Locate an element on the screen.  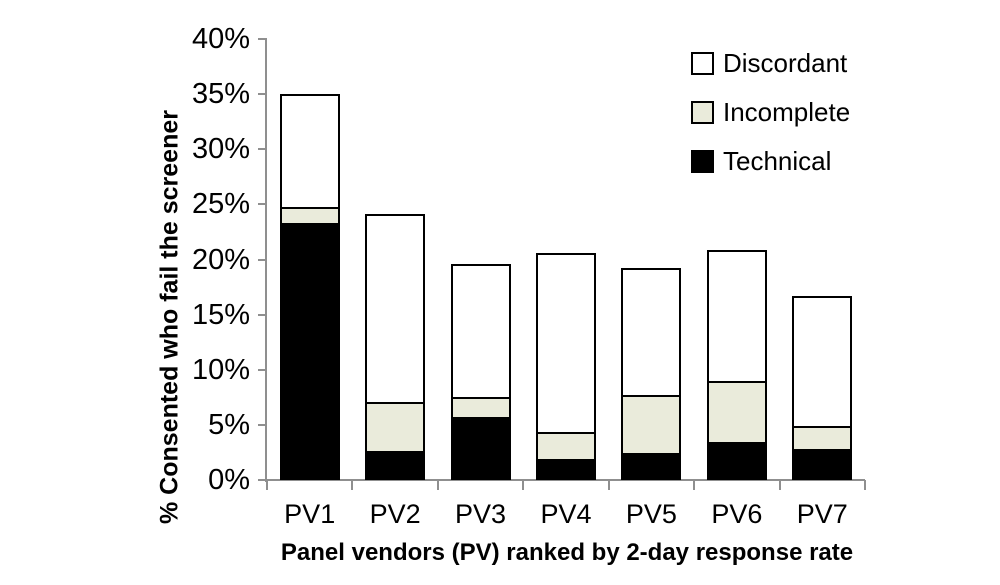
bar-segment-incomplete-pv5 is located at coordinates (651, 425).